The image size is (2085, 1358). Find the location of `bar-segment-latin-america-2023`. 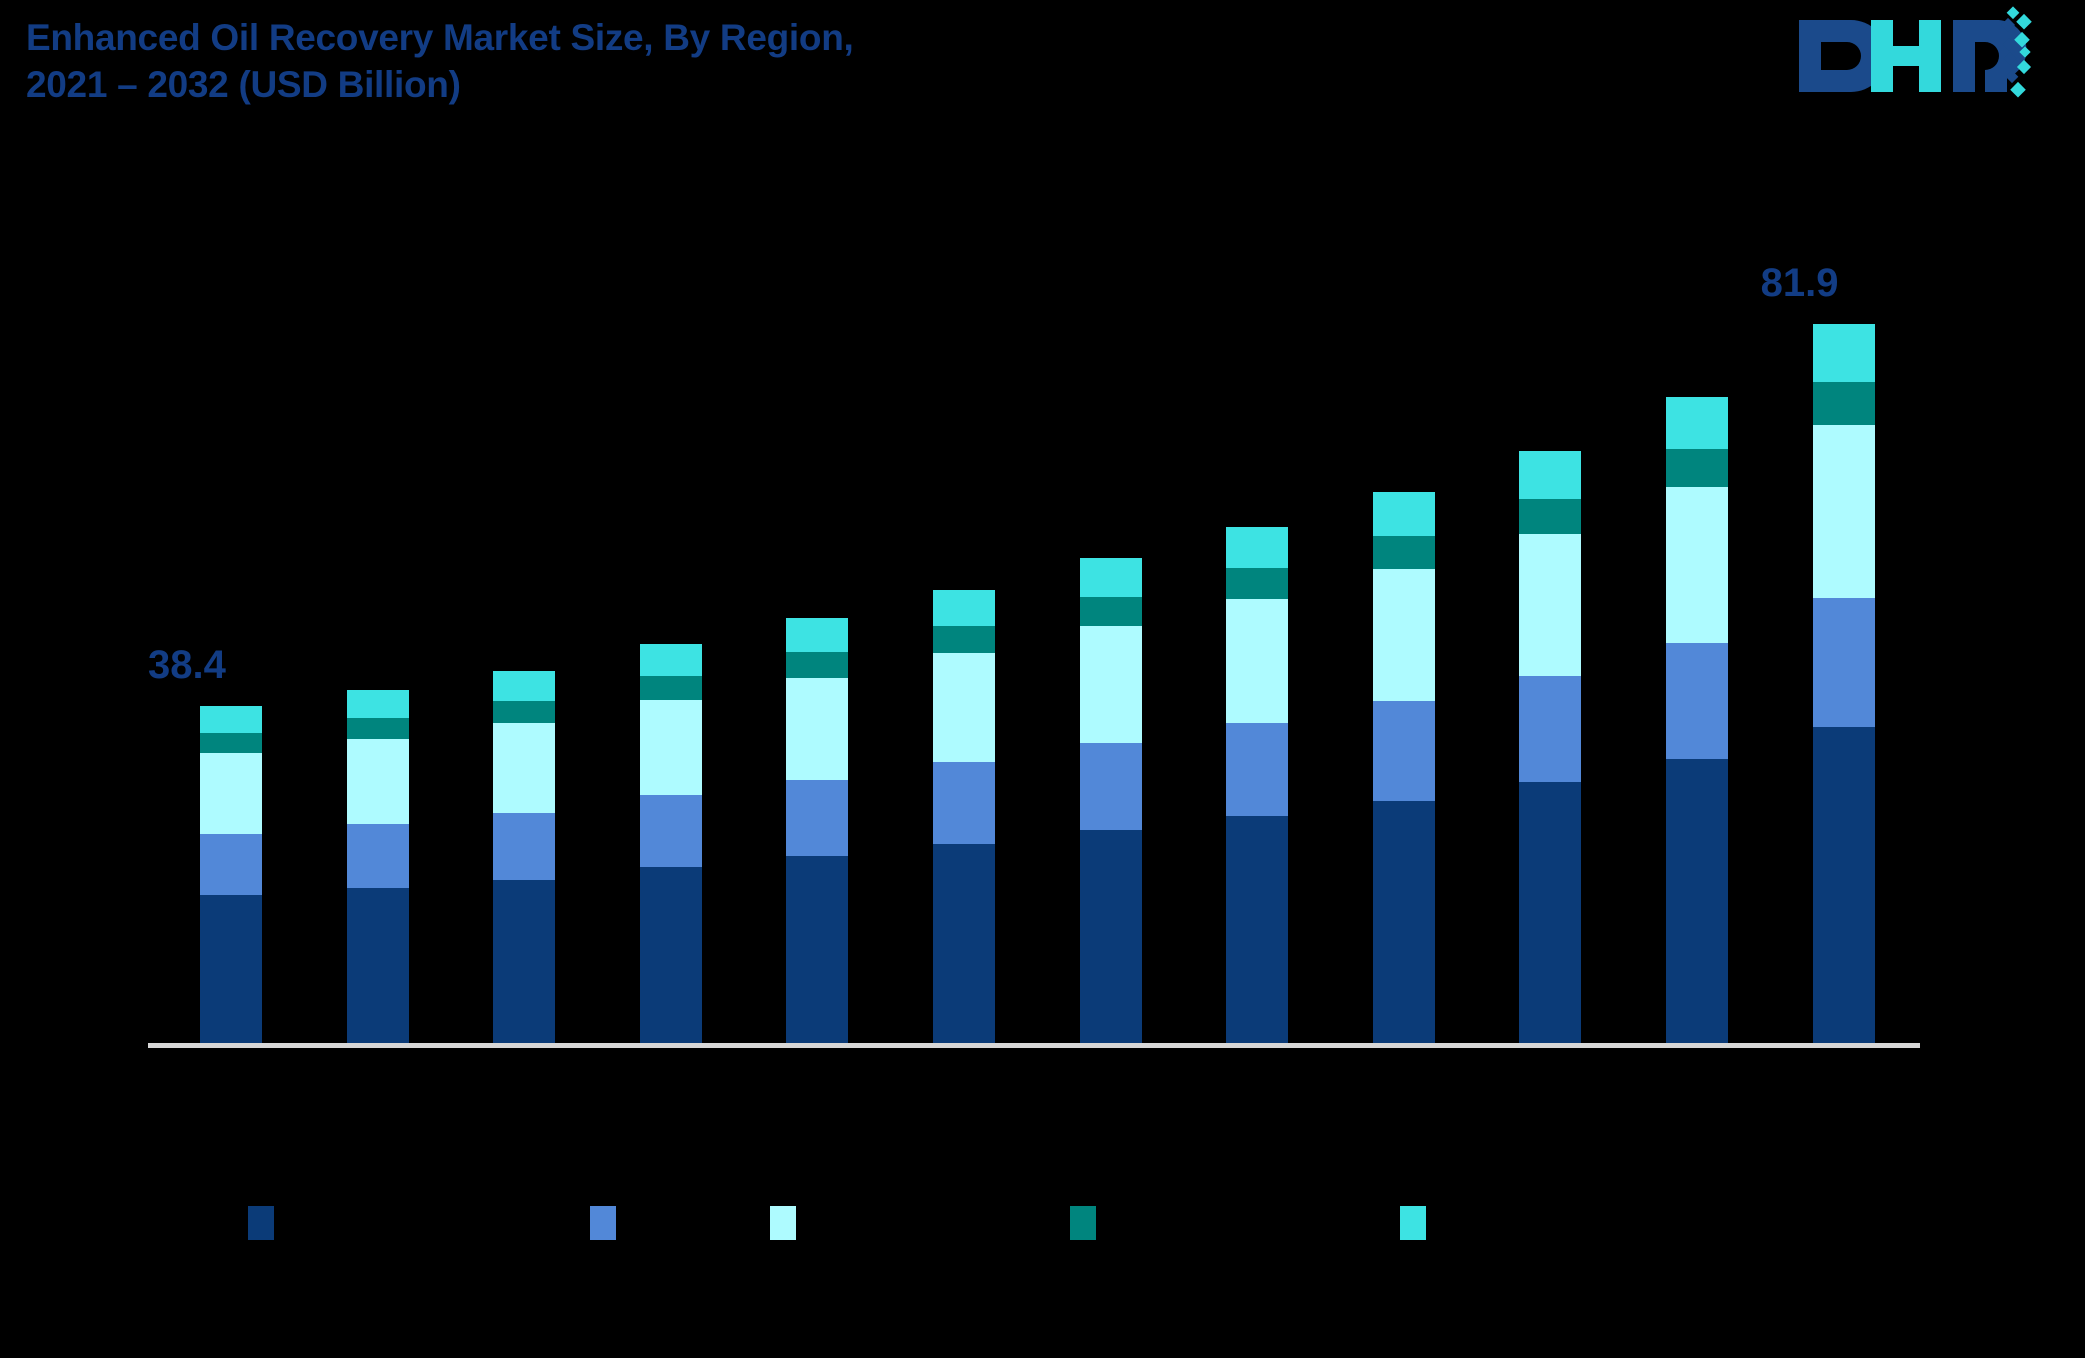

bar-segment-latin-america-2023 is located at coordinates (524, 712).